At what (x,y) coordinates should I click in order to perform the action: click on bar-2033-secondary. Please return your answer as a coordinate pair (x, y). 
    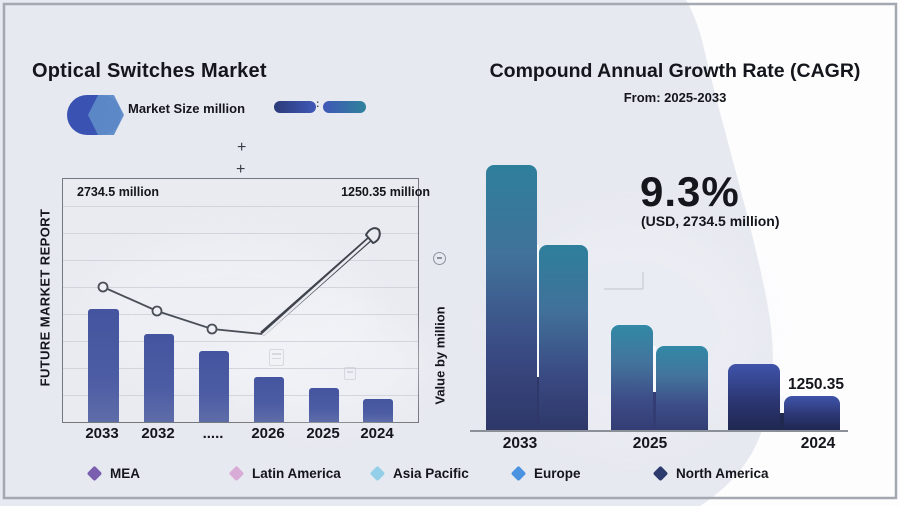
    Looking at the image, I should click on (563, 338).